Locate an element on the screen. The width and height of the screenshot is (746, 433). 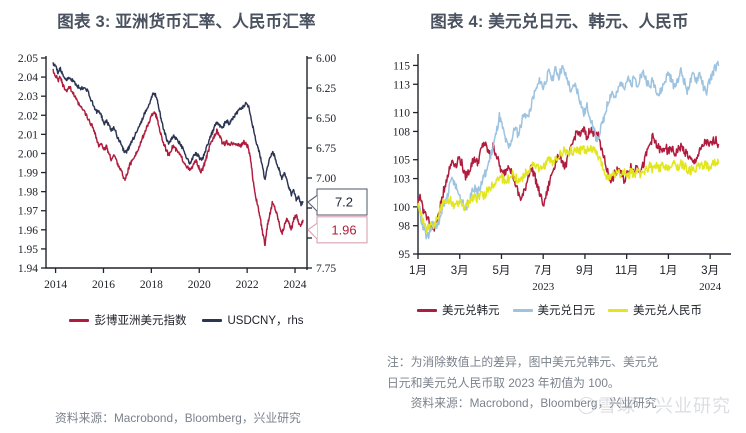
legend-swatch-usdjpy is located at coordinates (522, 310).